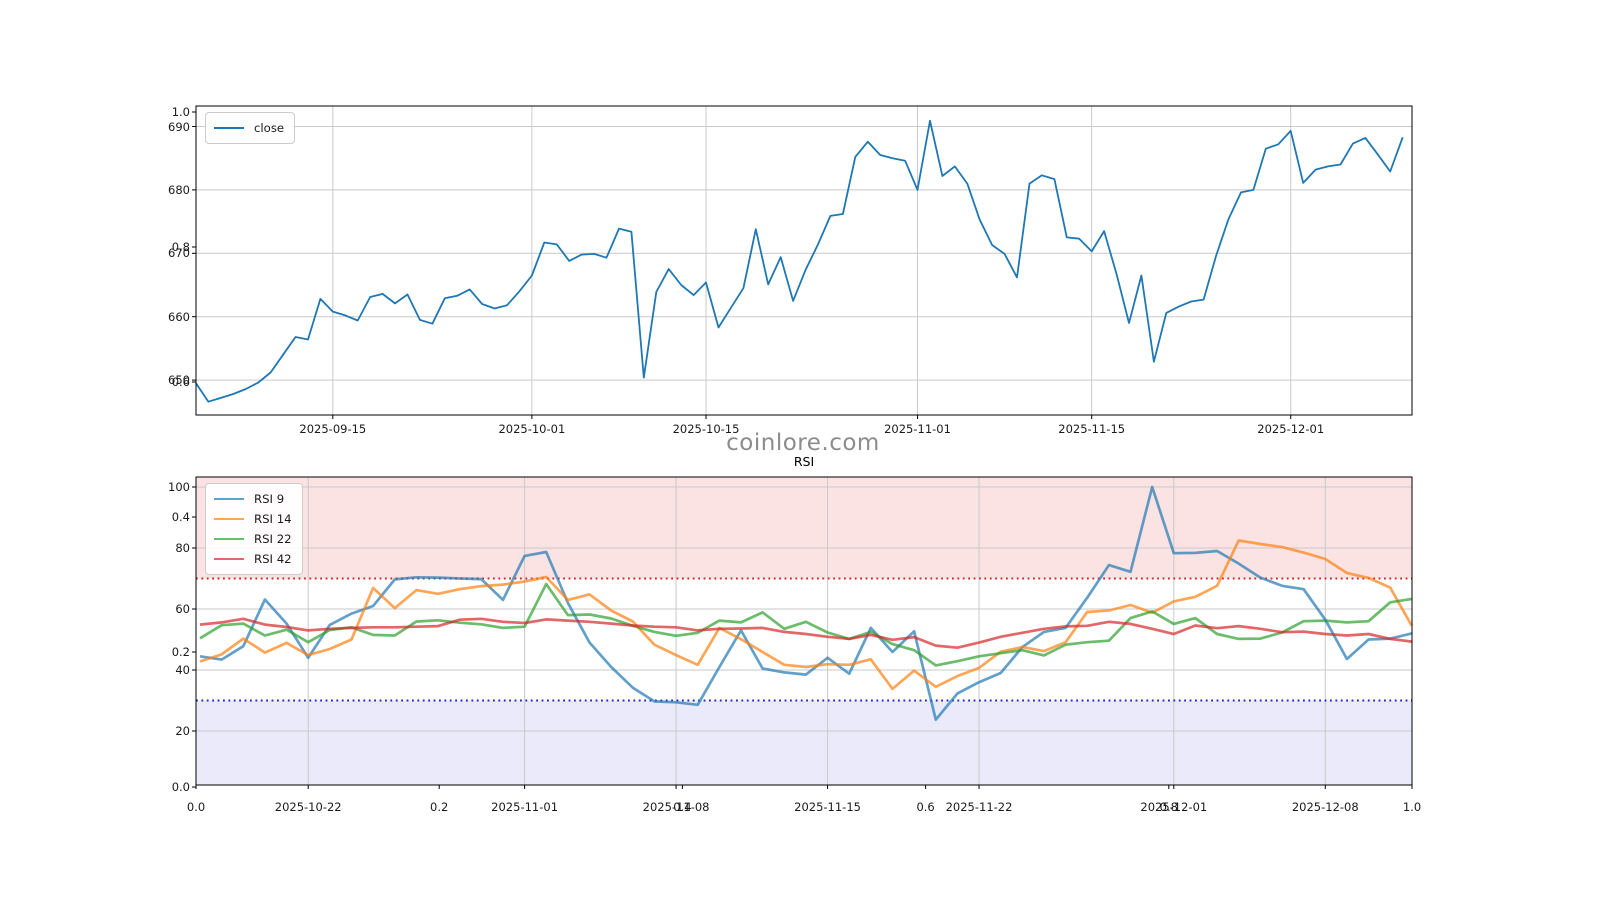  I want to click on rsi-ytick-label: 100, so click(179, 487).